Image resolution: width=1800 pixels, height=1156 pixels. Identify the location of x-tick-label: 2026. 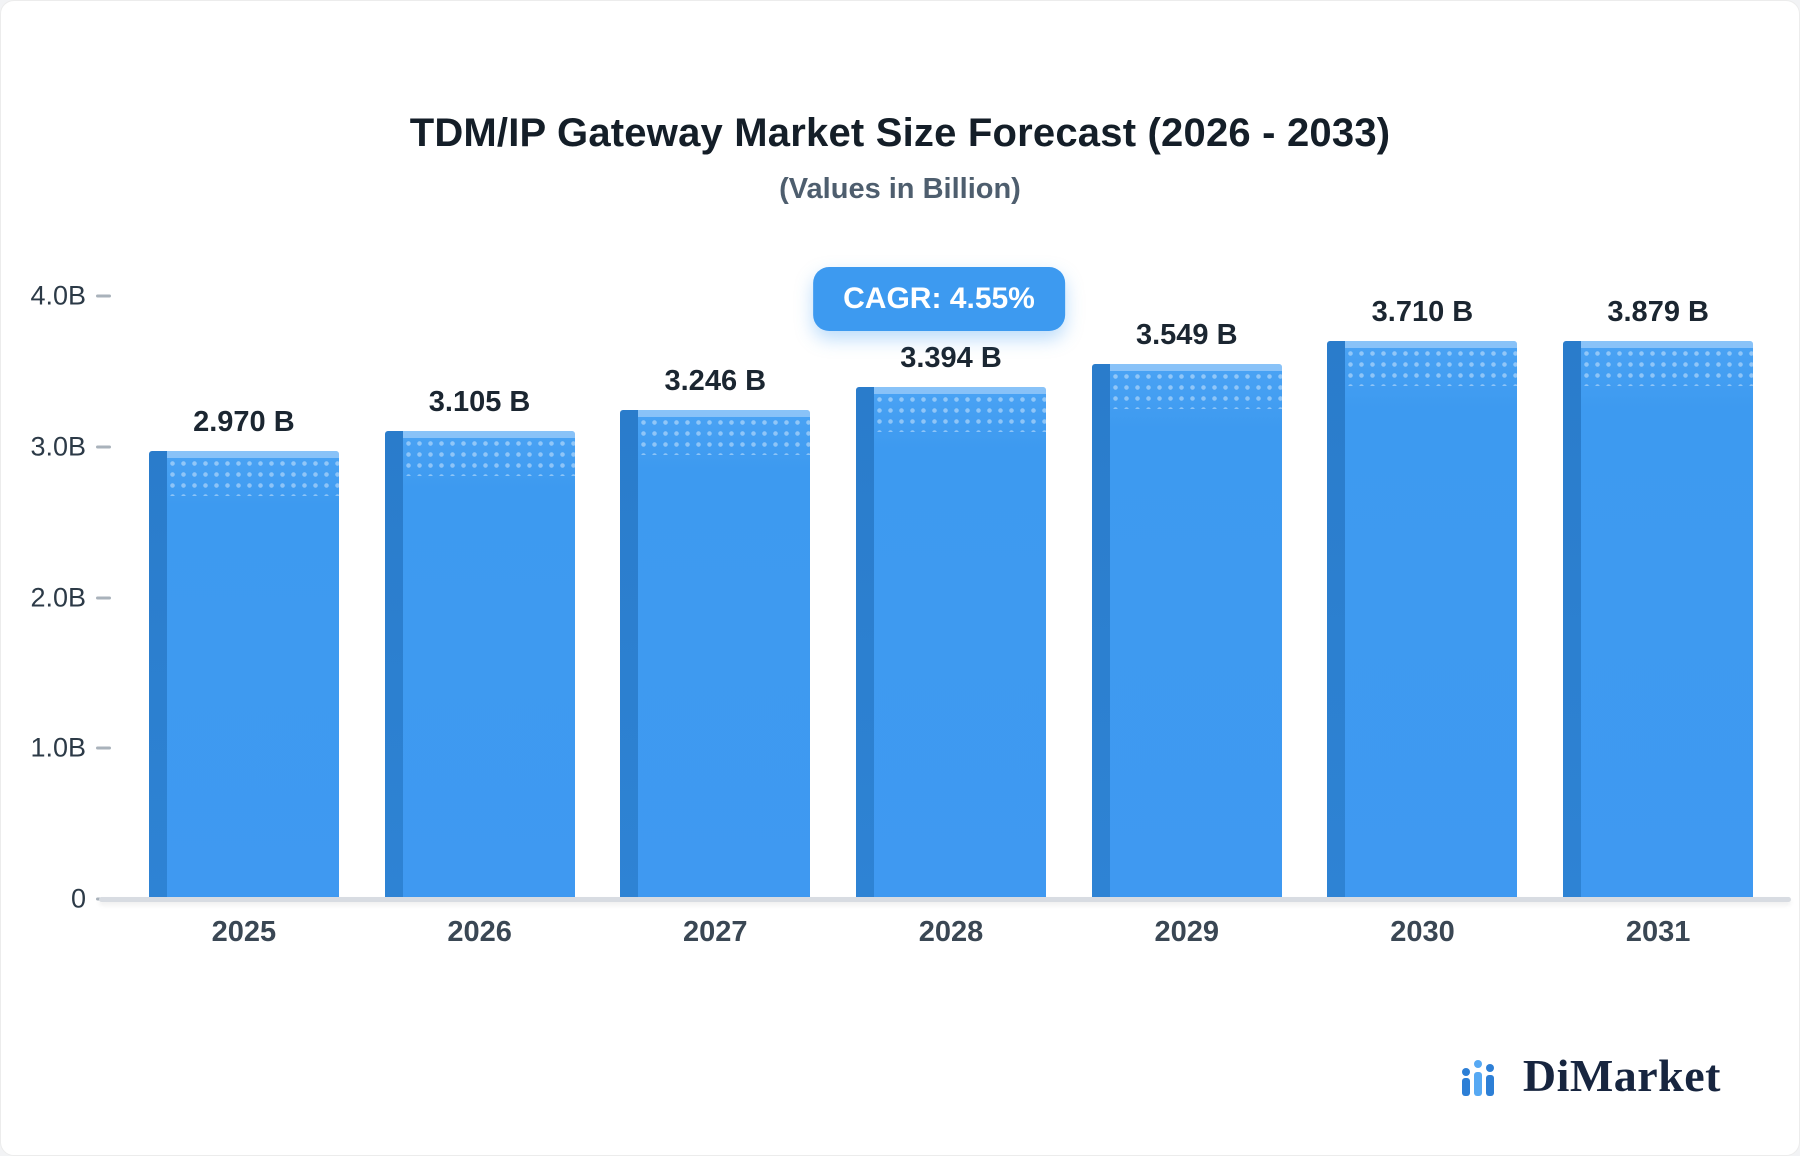
(479, 932).